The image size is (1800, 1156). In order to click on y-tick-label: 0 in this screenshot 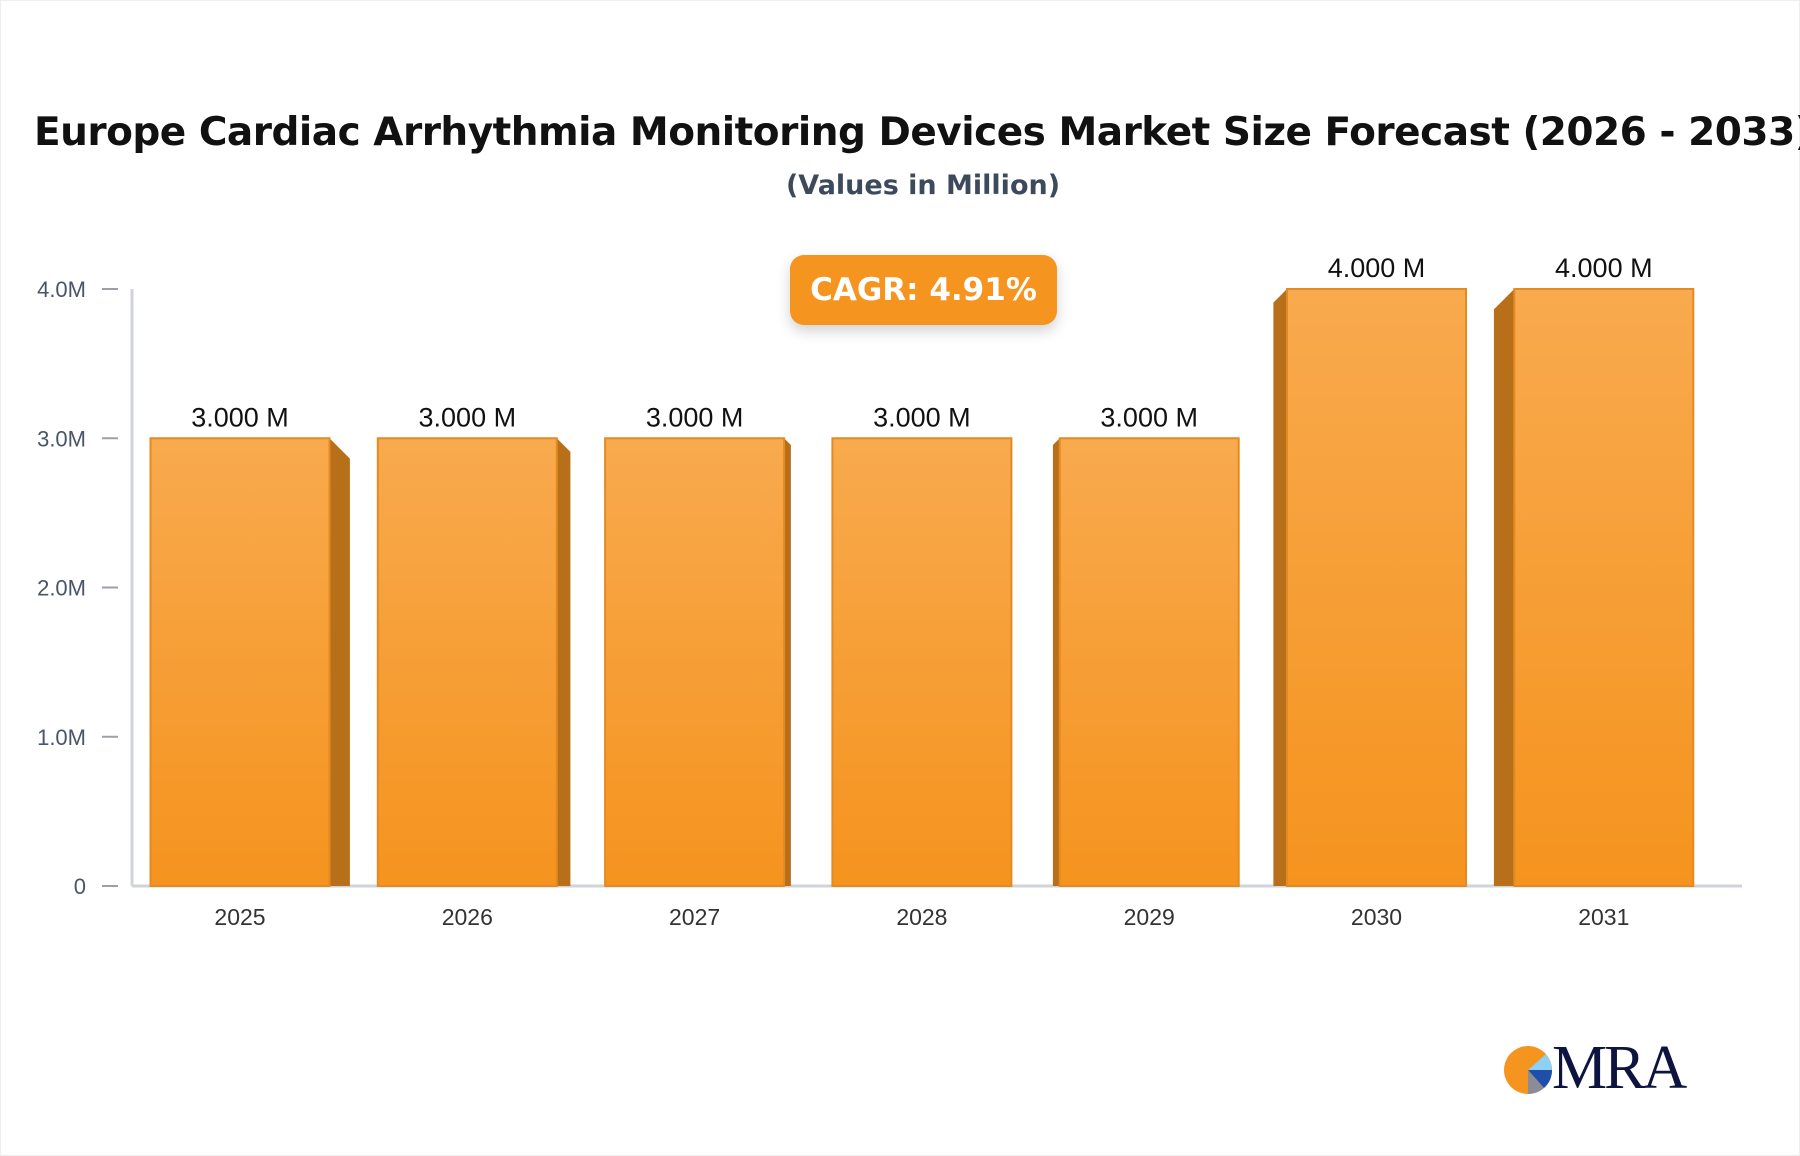, I will do `click(80, 886)`.